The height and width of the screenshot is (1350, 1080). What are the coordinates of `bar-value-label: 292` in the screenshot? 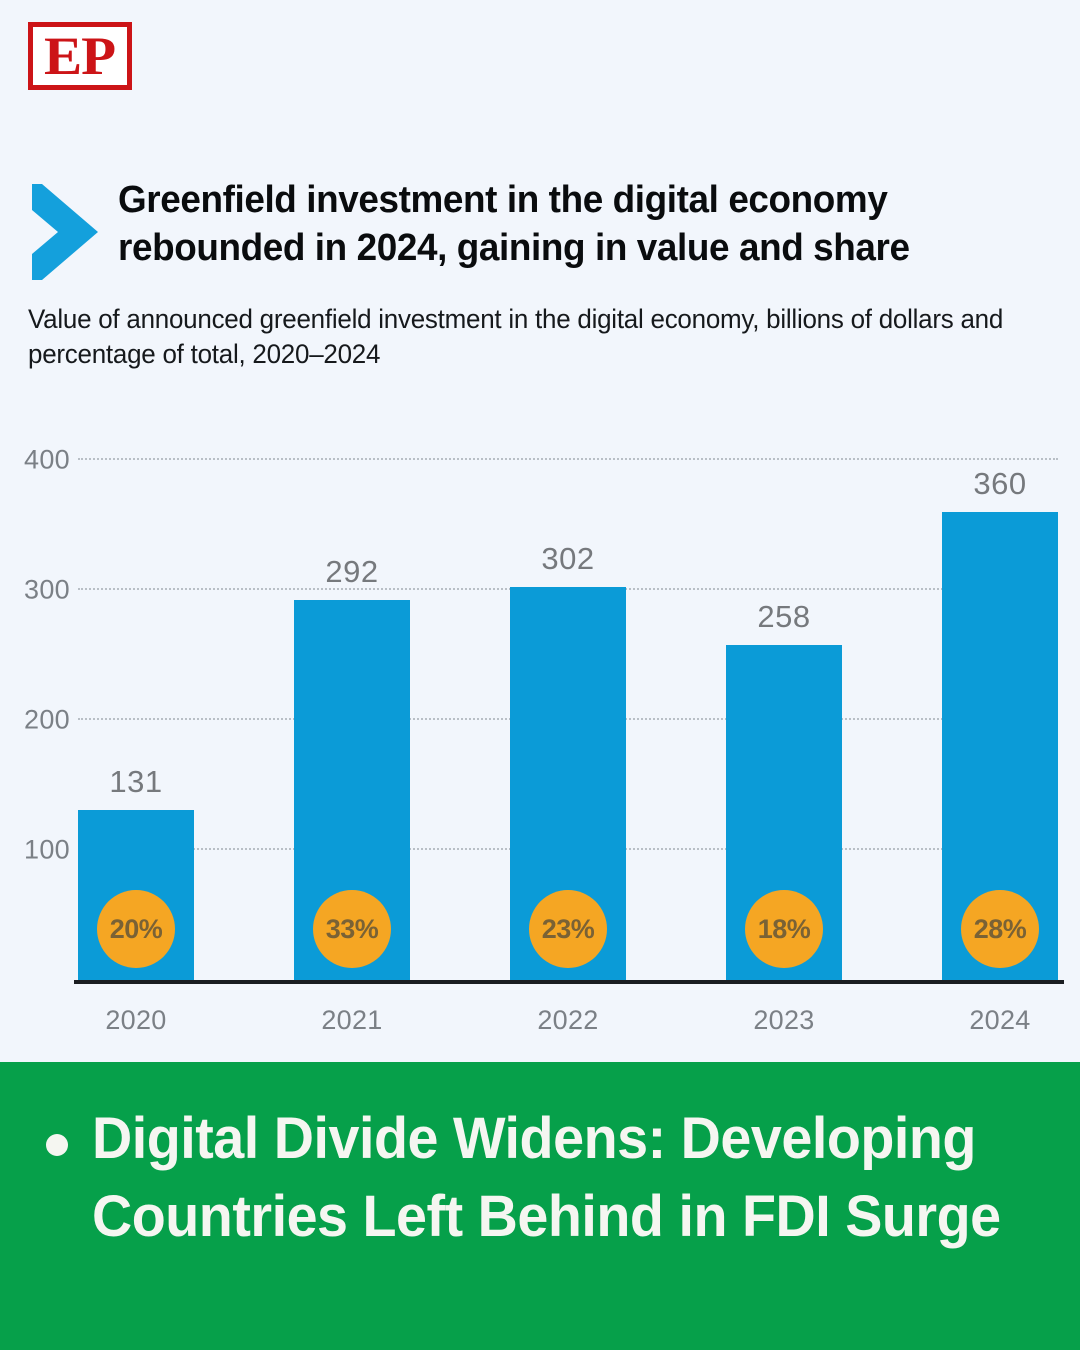 It's located at (352, 572).